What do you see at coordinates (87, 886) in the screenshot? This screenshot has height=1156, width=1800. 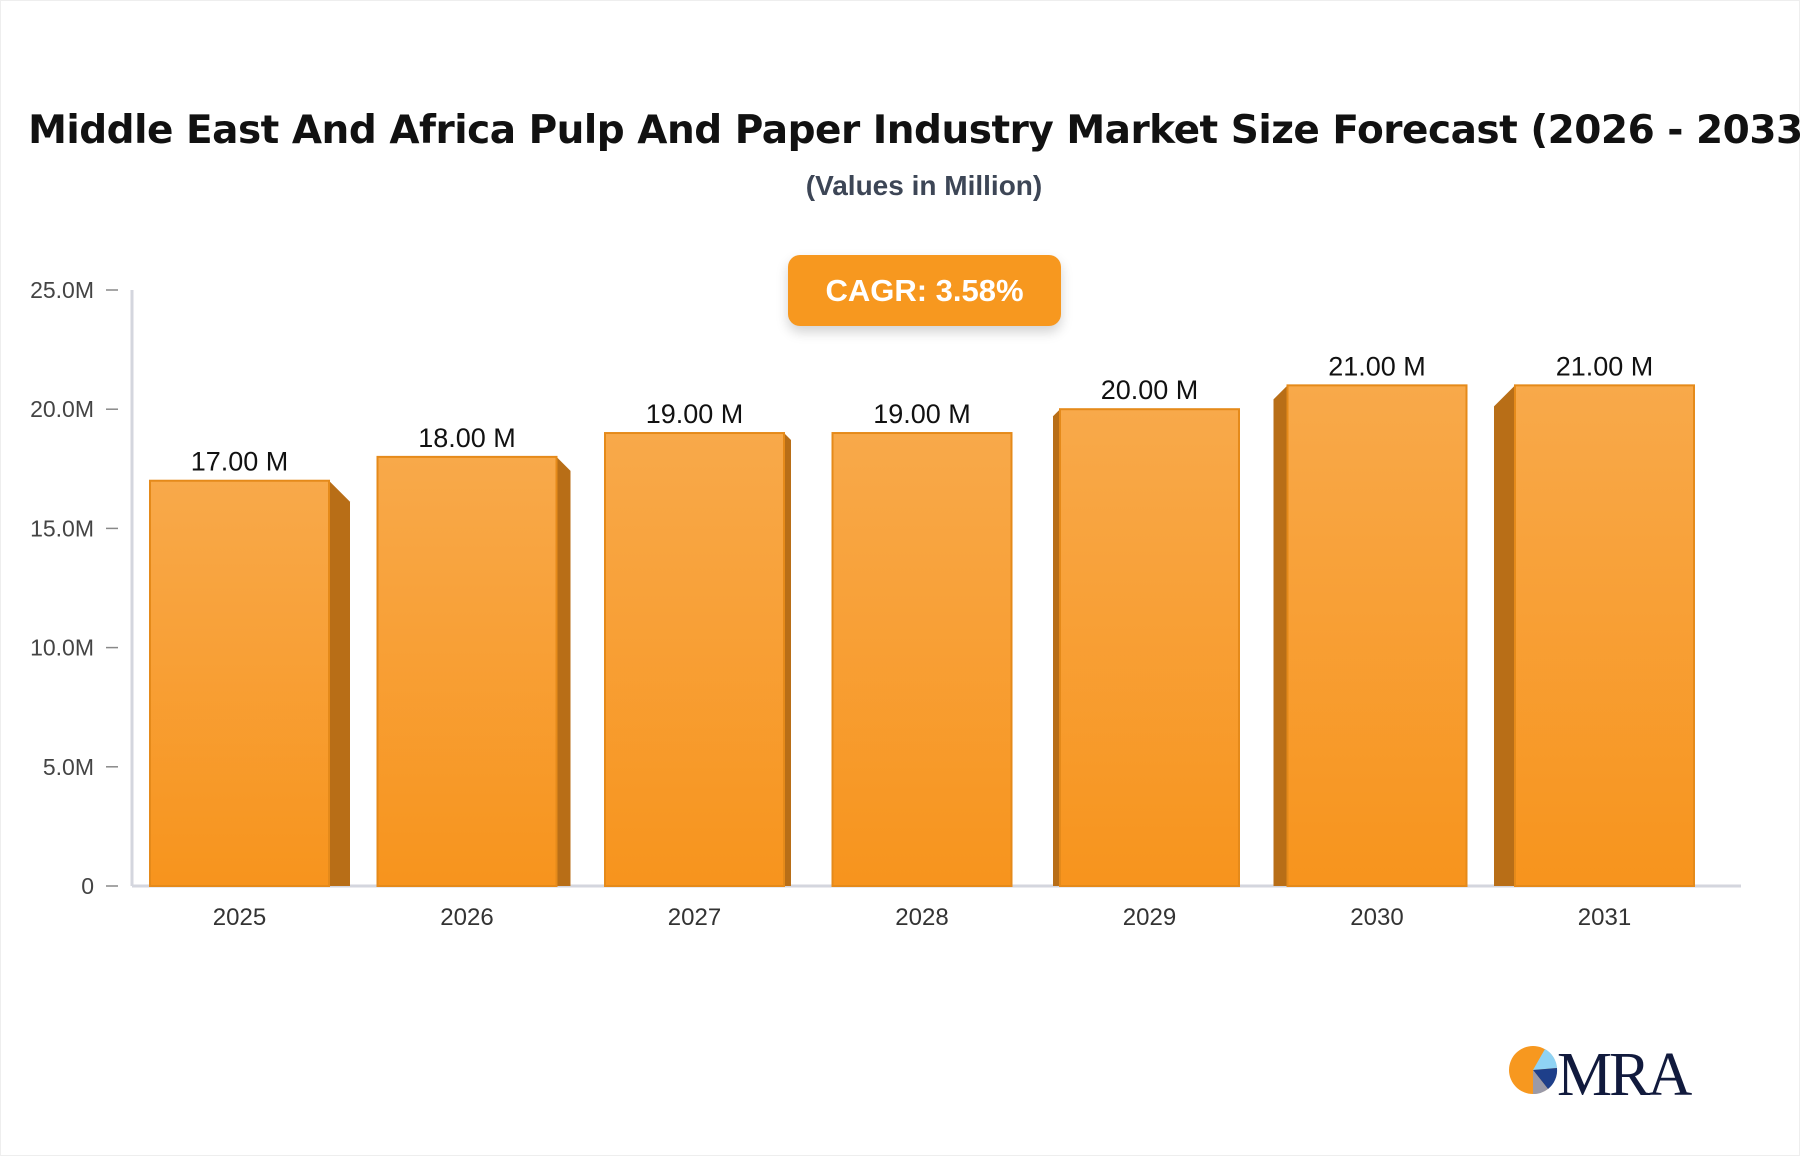 I see `y-tick-label: 0` at bounding box center [87, 886].